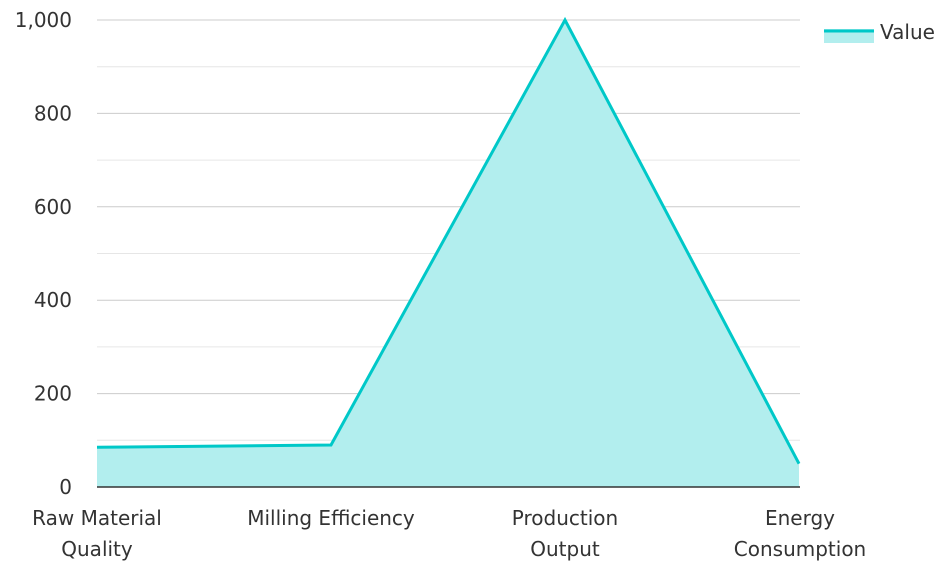 The height and width of the screenshot is (563, 948). Describe the element at coordinates (800, 533) in the screenshot. I see `x-tick-label: Energy Consumption` at that location.